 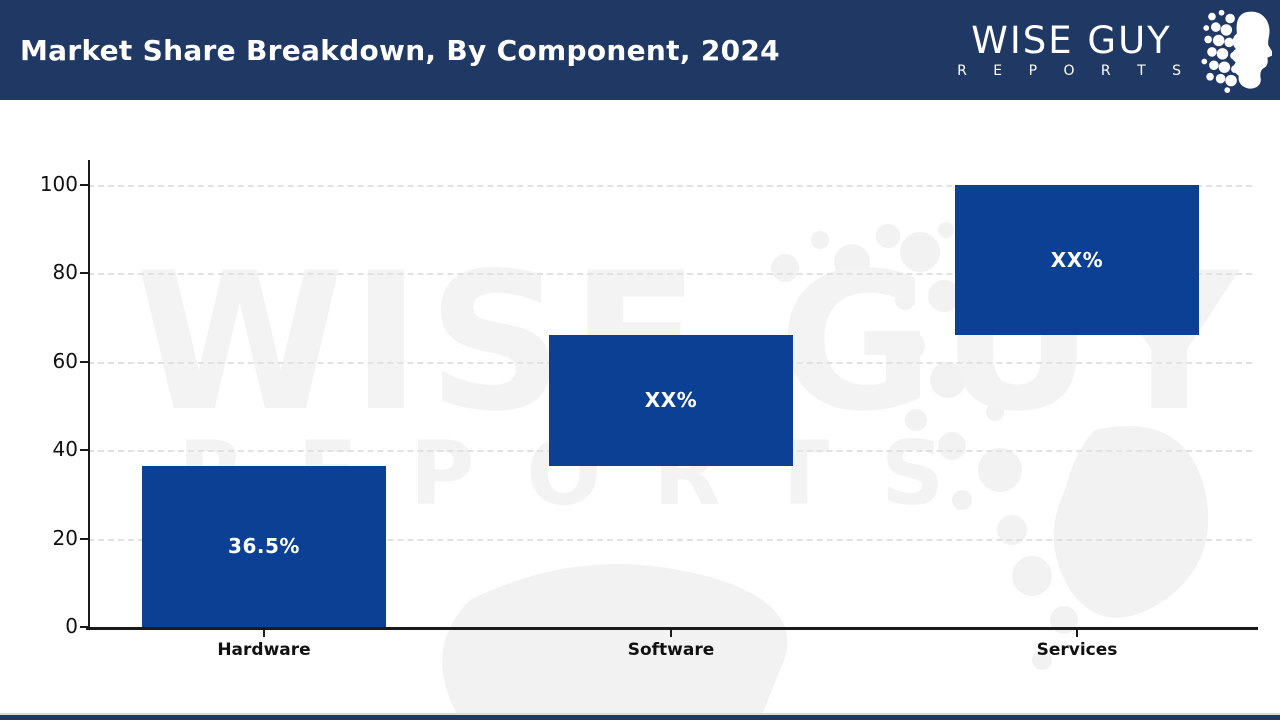 What do you see at coordinates (1074, 70) in the screenshot?
I see `logo-subtext: R E P O R T S` at bounding box center [1074, 70].